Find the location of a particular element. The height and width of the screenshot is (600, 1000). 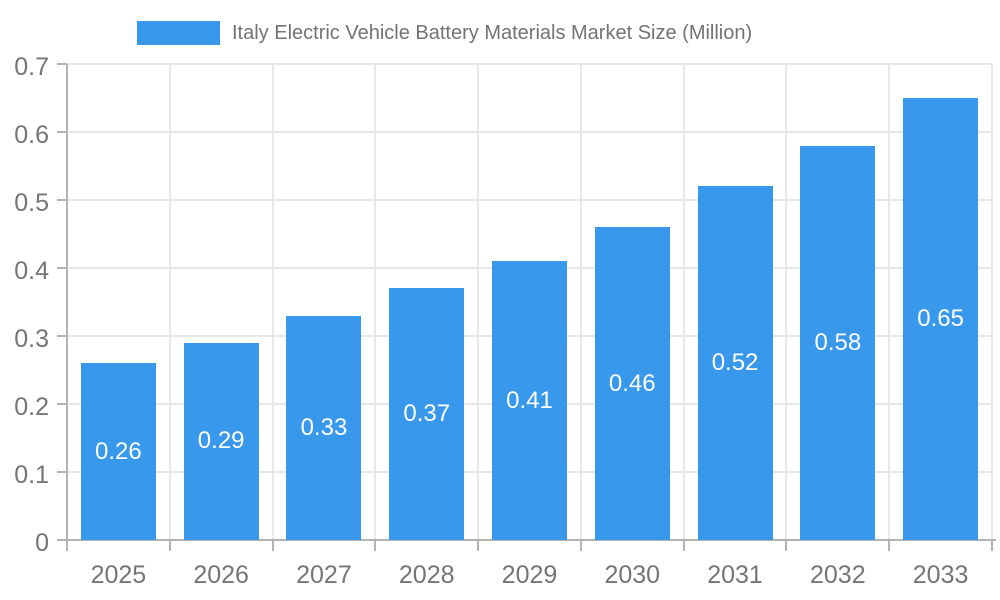

bar-value-label: 0.29 is located at coordinates (221, 441).